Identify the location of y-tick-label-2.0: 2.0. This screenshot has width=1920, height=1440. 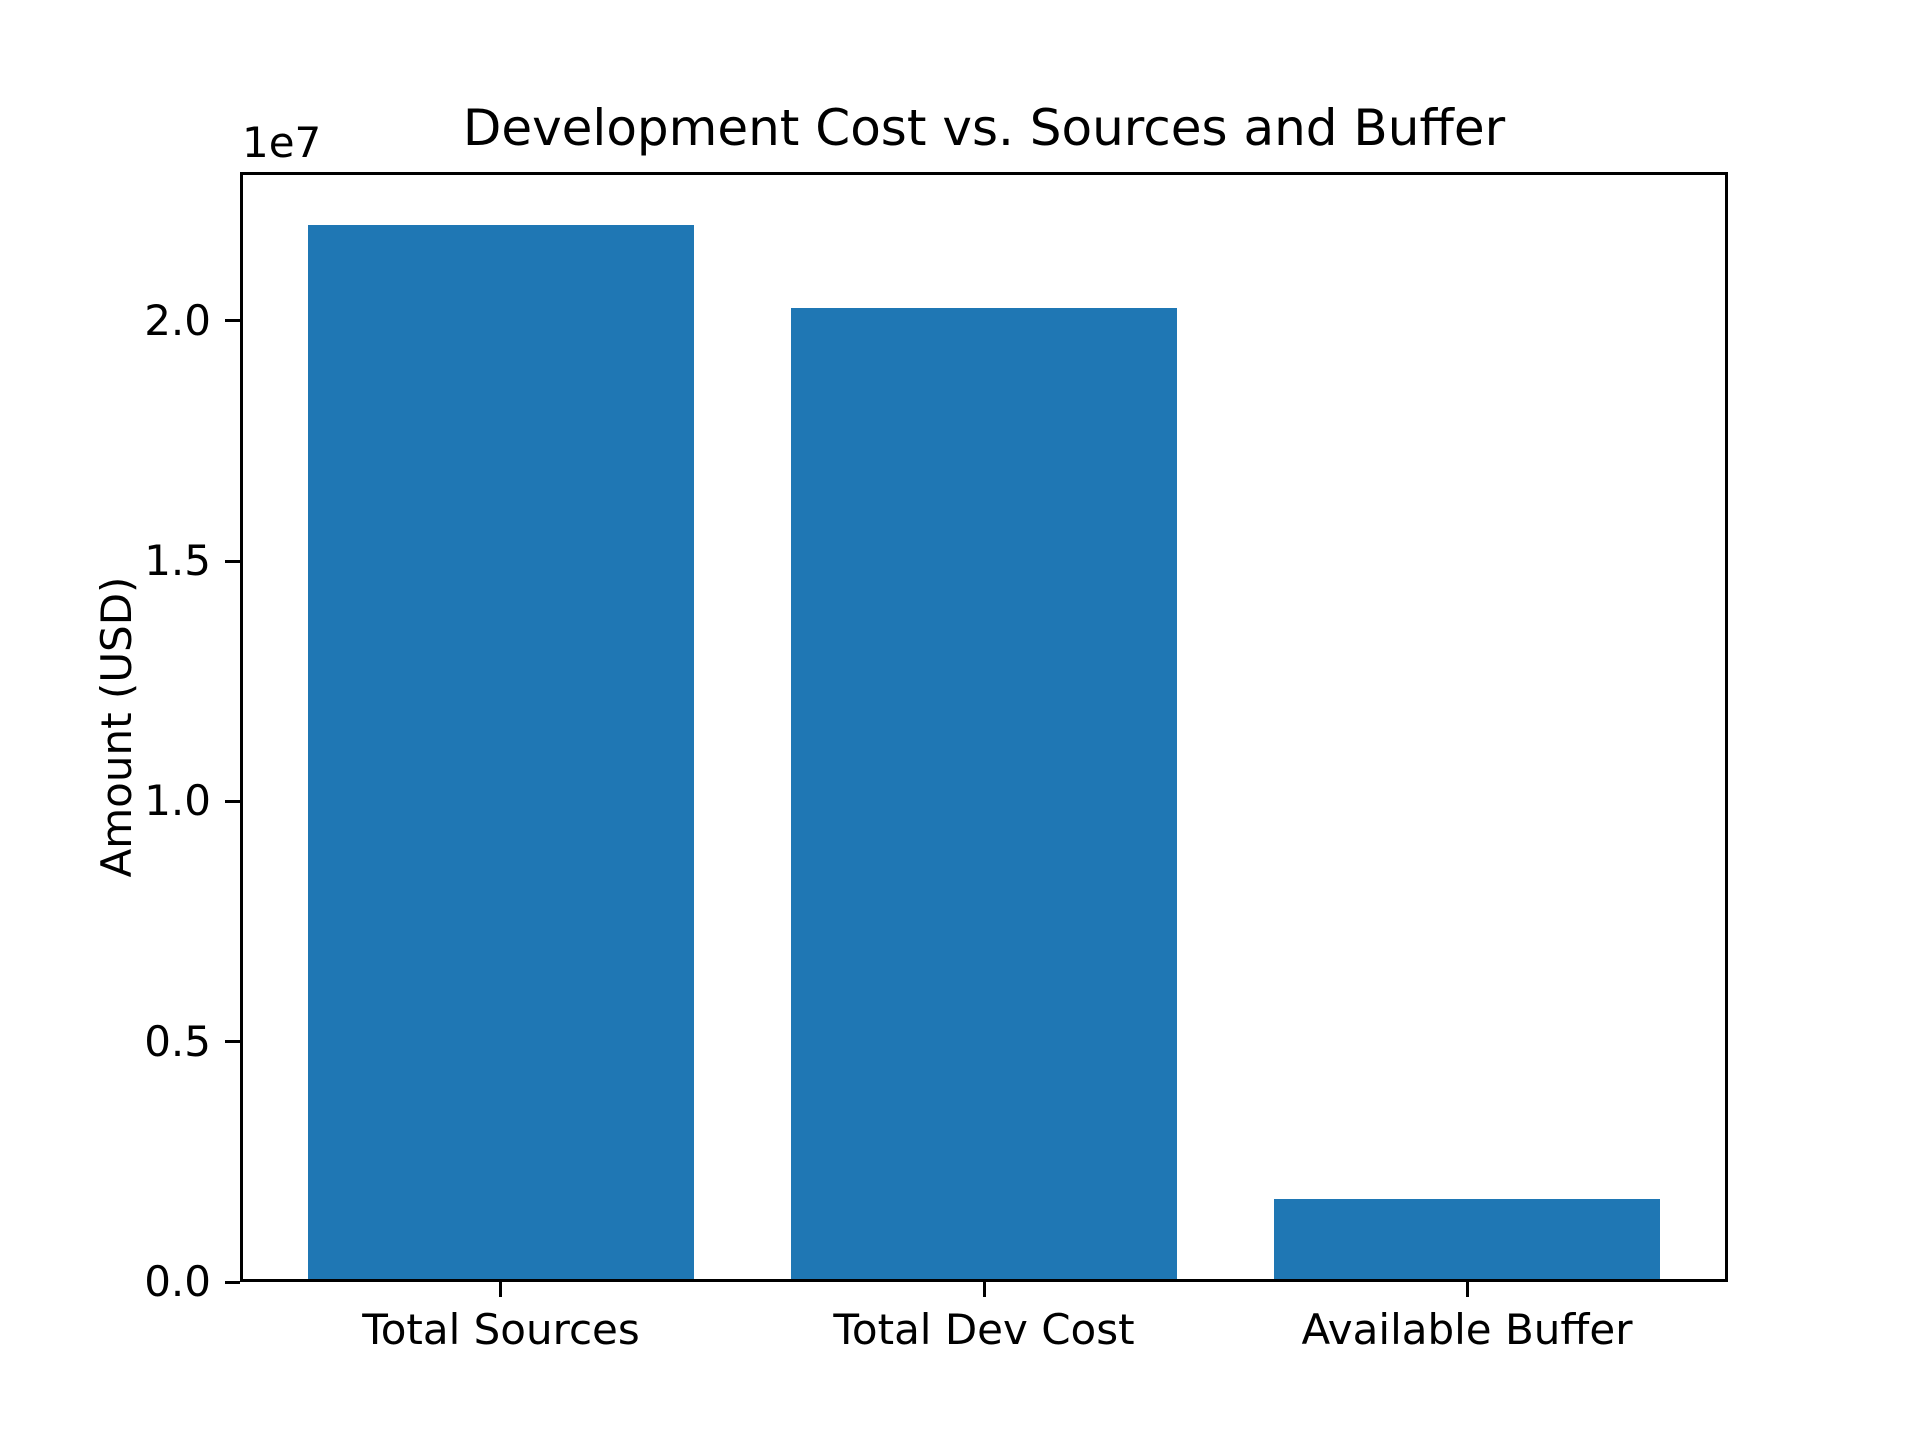
(177, 320).